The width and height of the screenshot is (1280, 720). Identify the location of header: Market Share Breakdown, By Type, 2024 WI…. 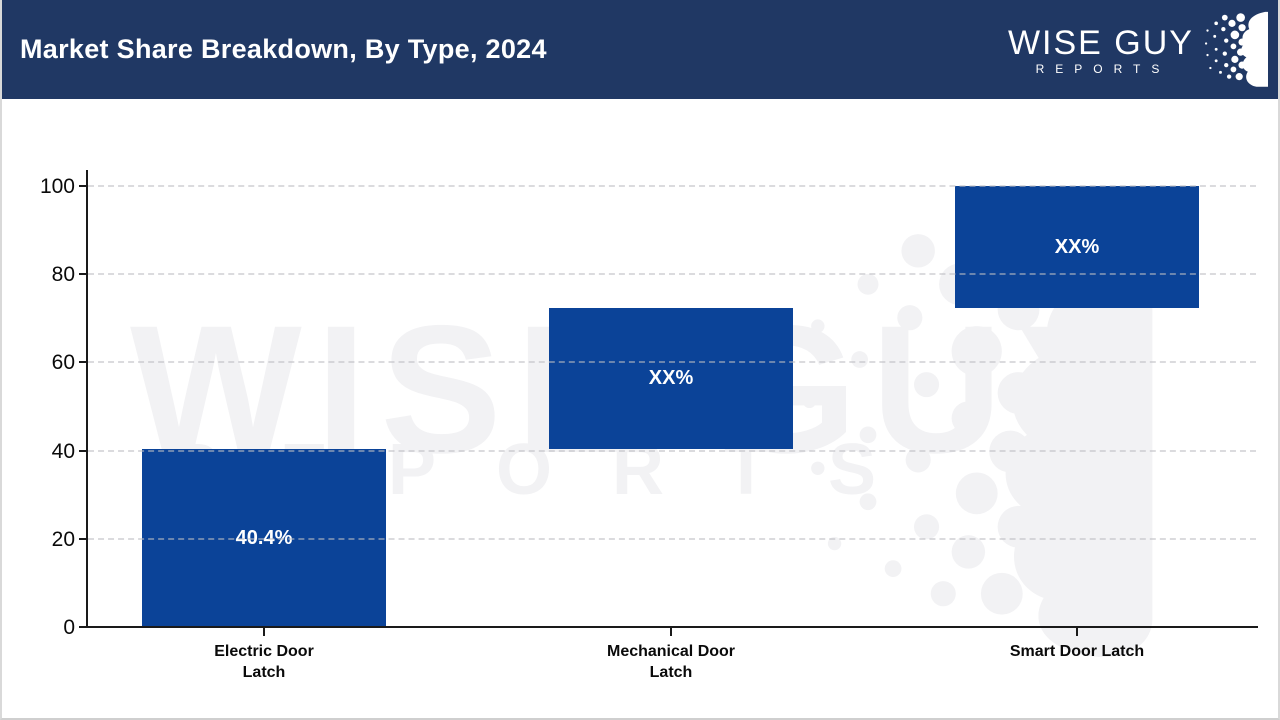
(640, 49).